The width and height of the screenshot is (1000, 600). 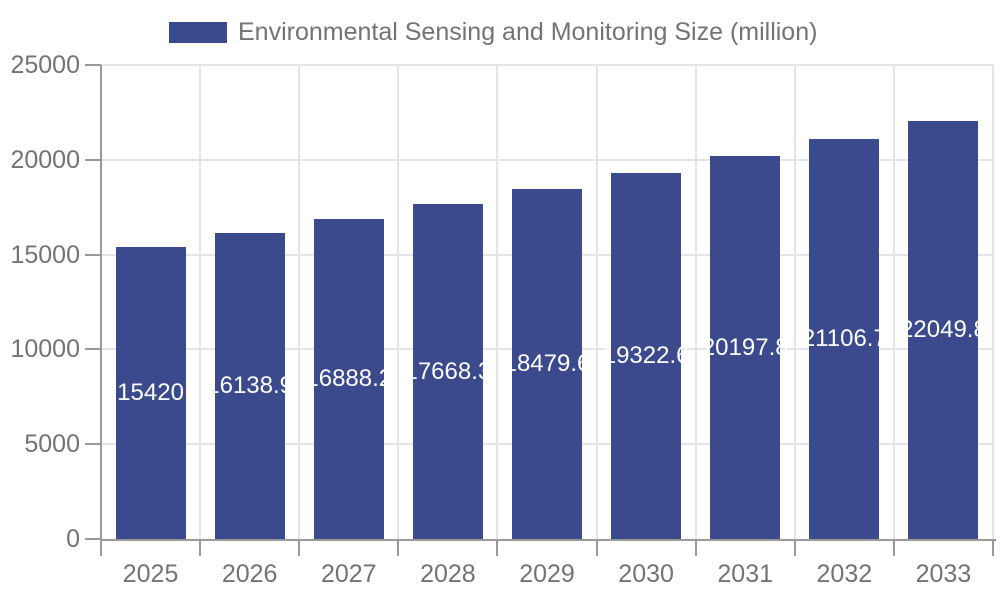 I want to click on bar-2033, so click(x=943, y=329).